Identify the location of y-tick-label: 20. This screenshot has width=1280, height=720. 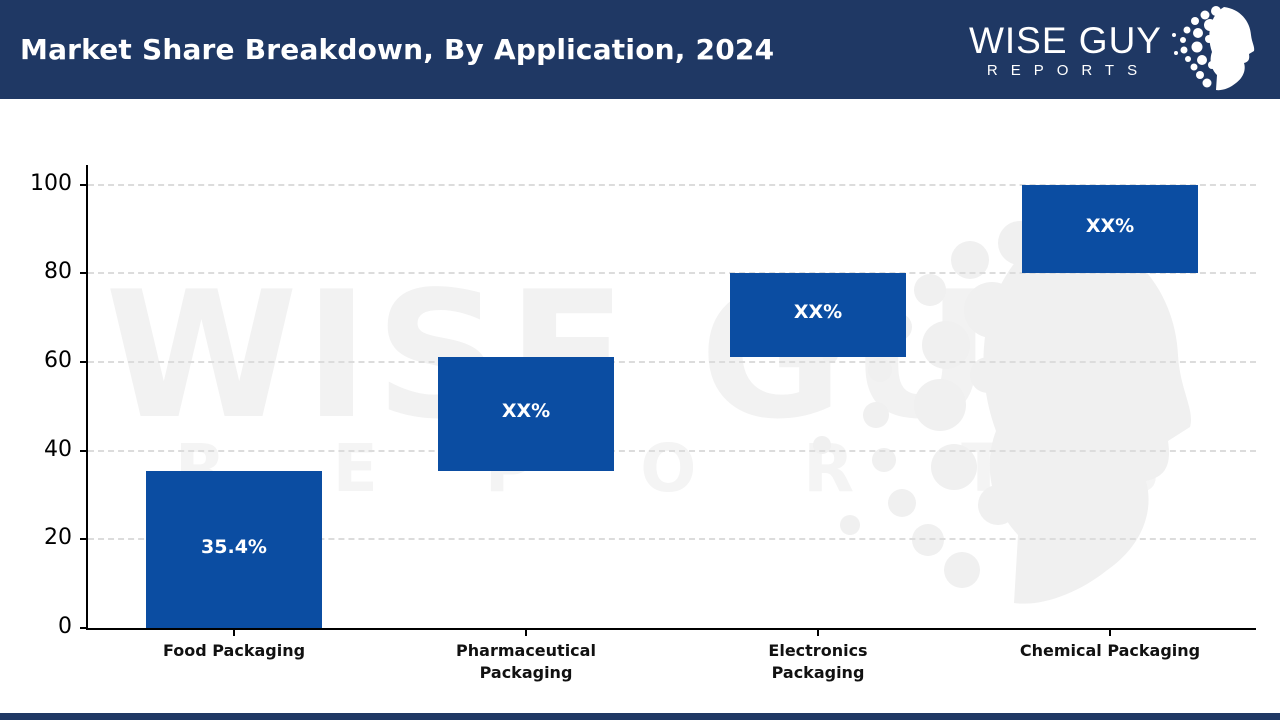
(58, 538).